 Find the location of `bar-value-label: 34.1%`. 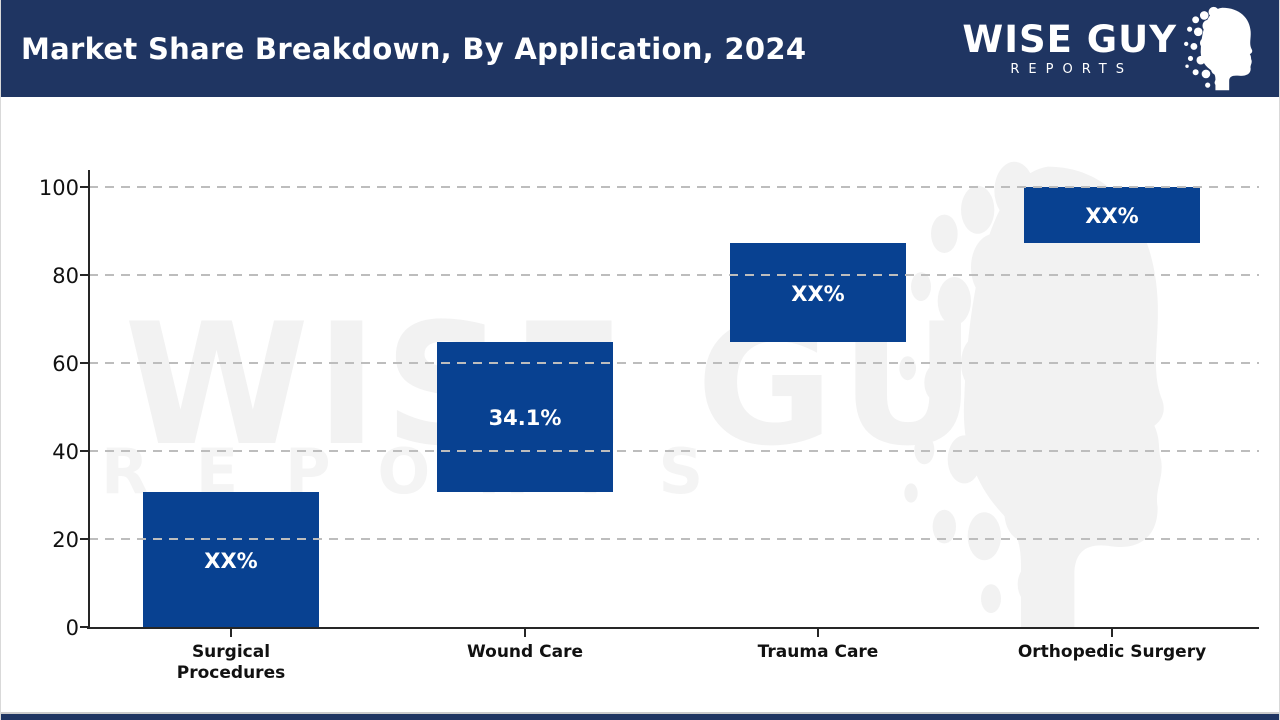

bar-value-label: 34.1% is located at coordinates (525, 418).